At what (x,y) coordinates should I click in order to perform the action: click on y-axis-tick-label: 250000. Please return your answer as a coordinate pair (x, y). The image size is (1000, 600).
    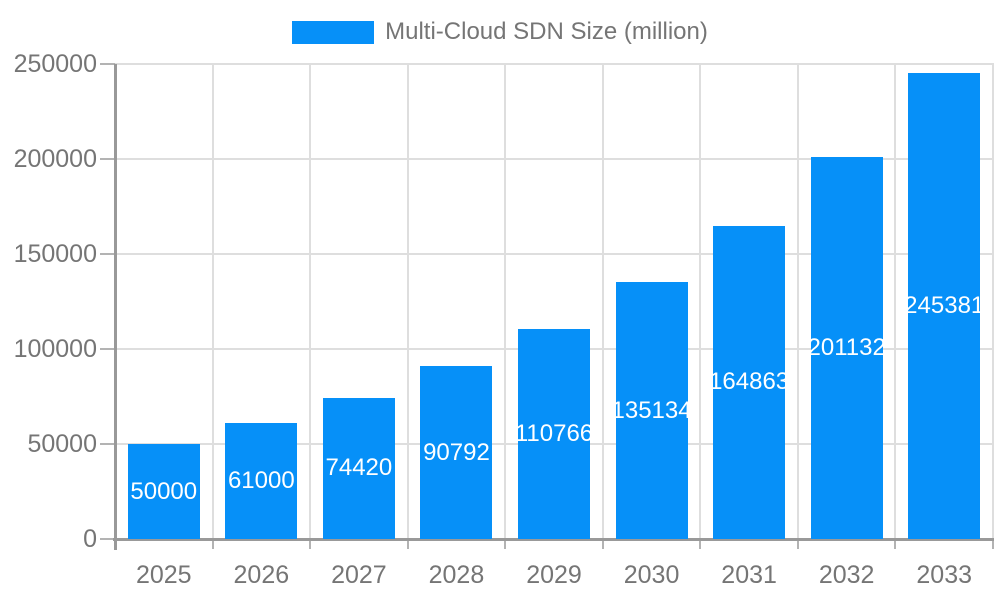
    Looking at the image, I should click on (55, 64).